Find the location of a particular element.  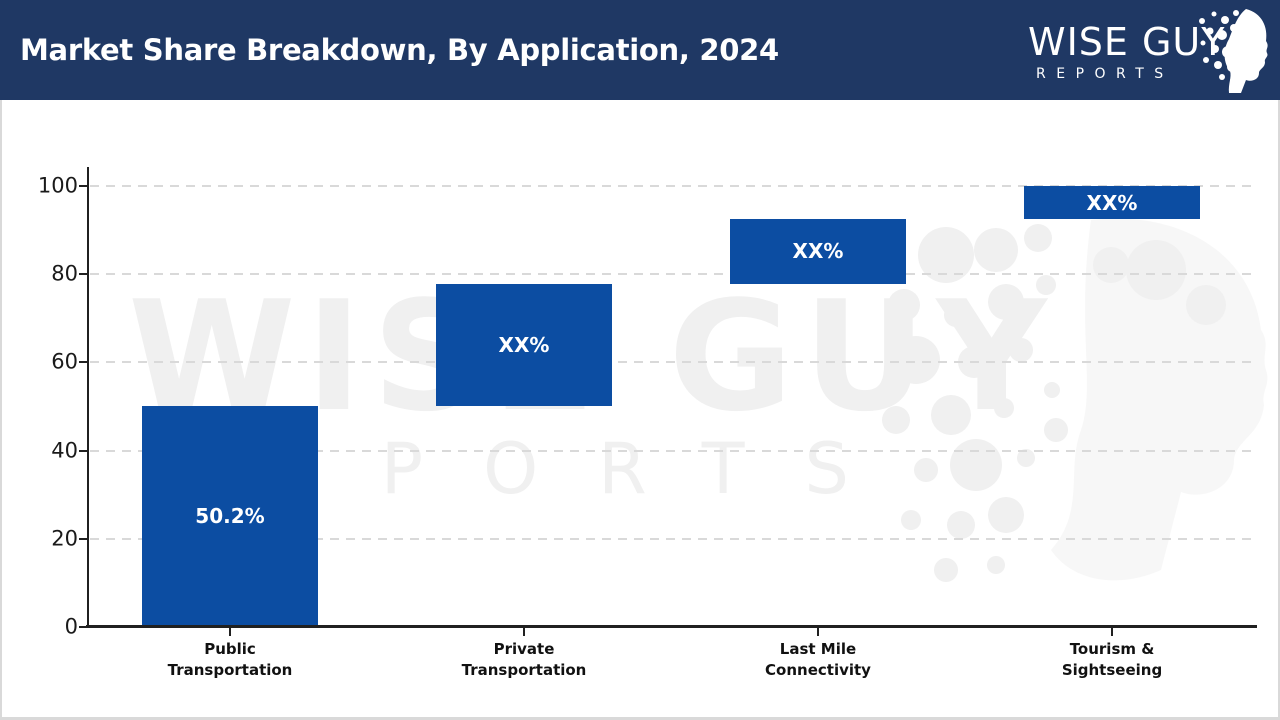

y-tick-label: 40 is located at coordinates (64, 450).